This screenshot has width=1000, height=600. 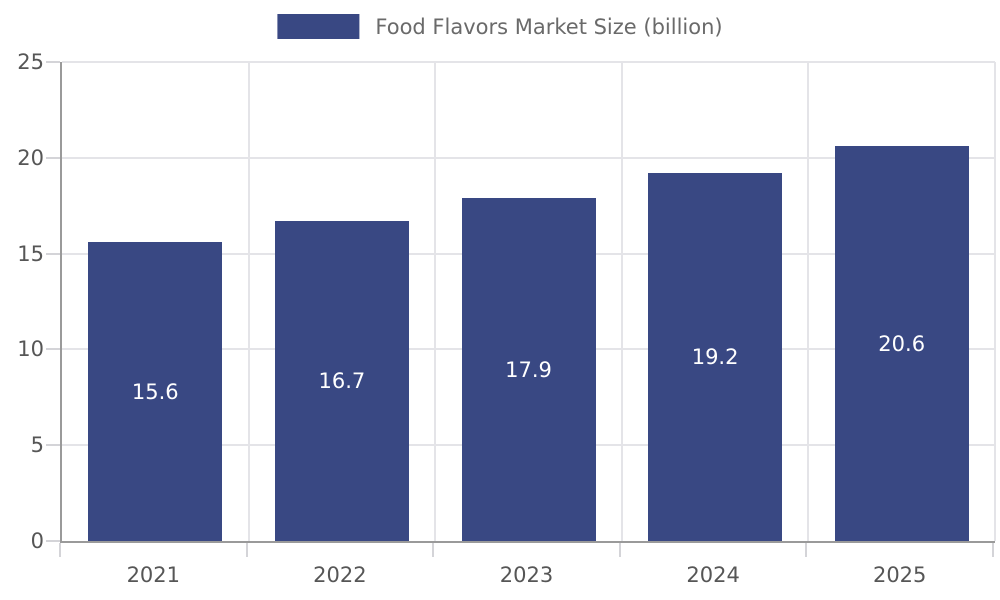 What do you see at coordinates (37, 541) in the screenshot?
I see `y-tick-label: 0` at bounding box center [37, 541].